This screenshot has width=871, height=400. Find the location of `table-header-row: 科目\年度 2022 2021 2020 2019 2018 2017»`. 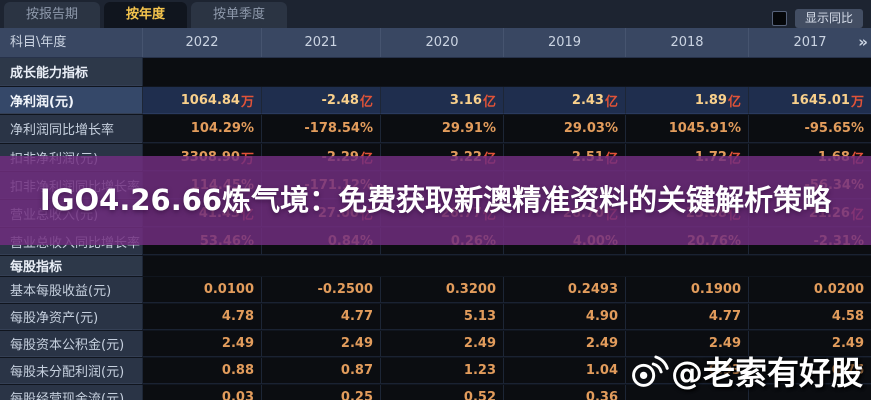

table-header-row: 科目\年度 2022 2021 2020 2019 2018 2017» is located at coordinates (435, 43).